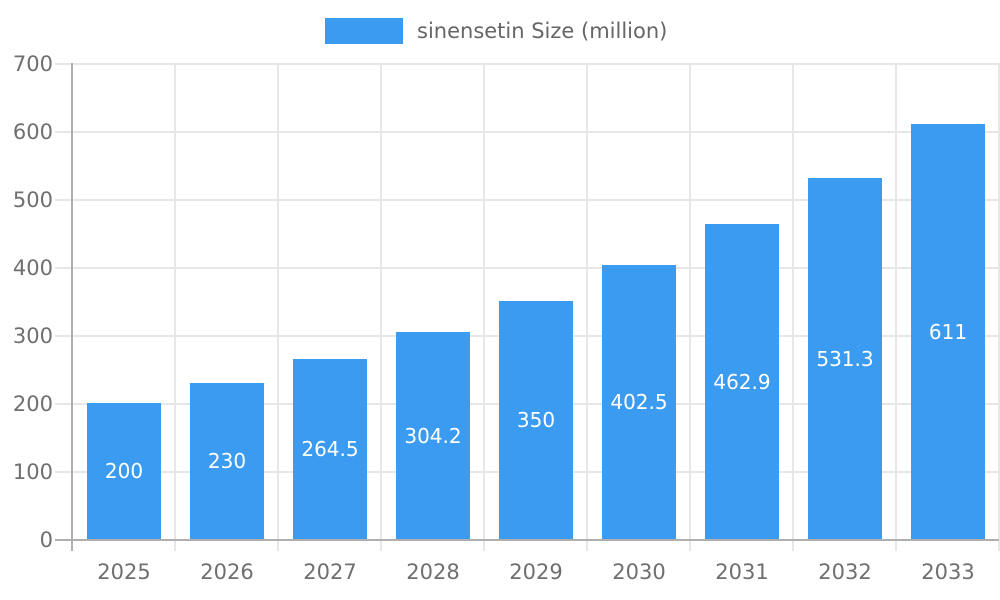 The image size is (1000, 600). Describe the element at coordinates (536, 572) in the screenshot. I see `x-axis-label: 2029` at that location.